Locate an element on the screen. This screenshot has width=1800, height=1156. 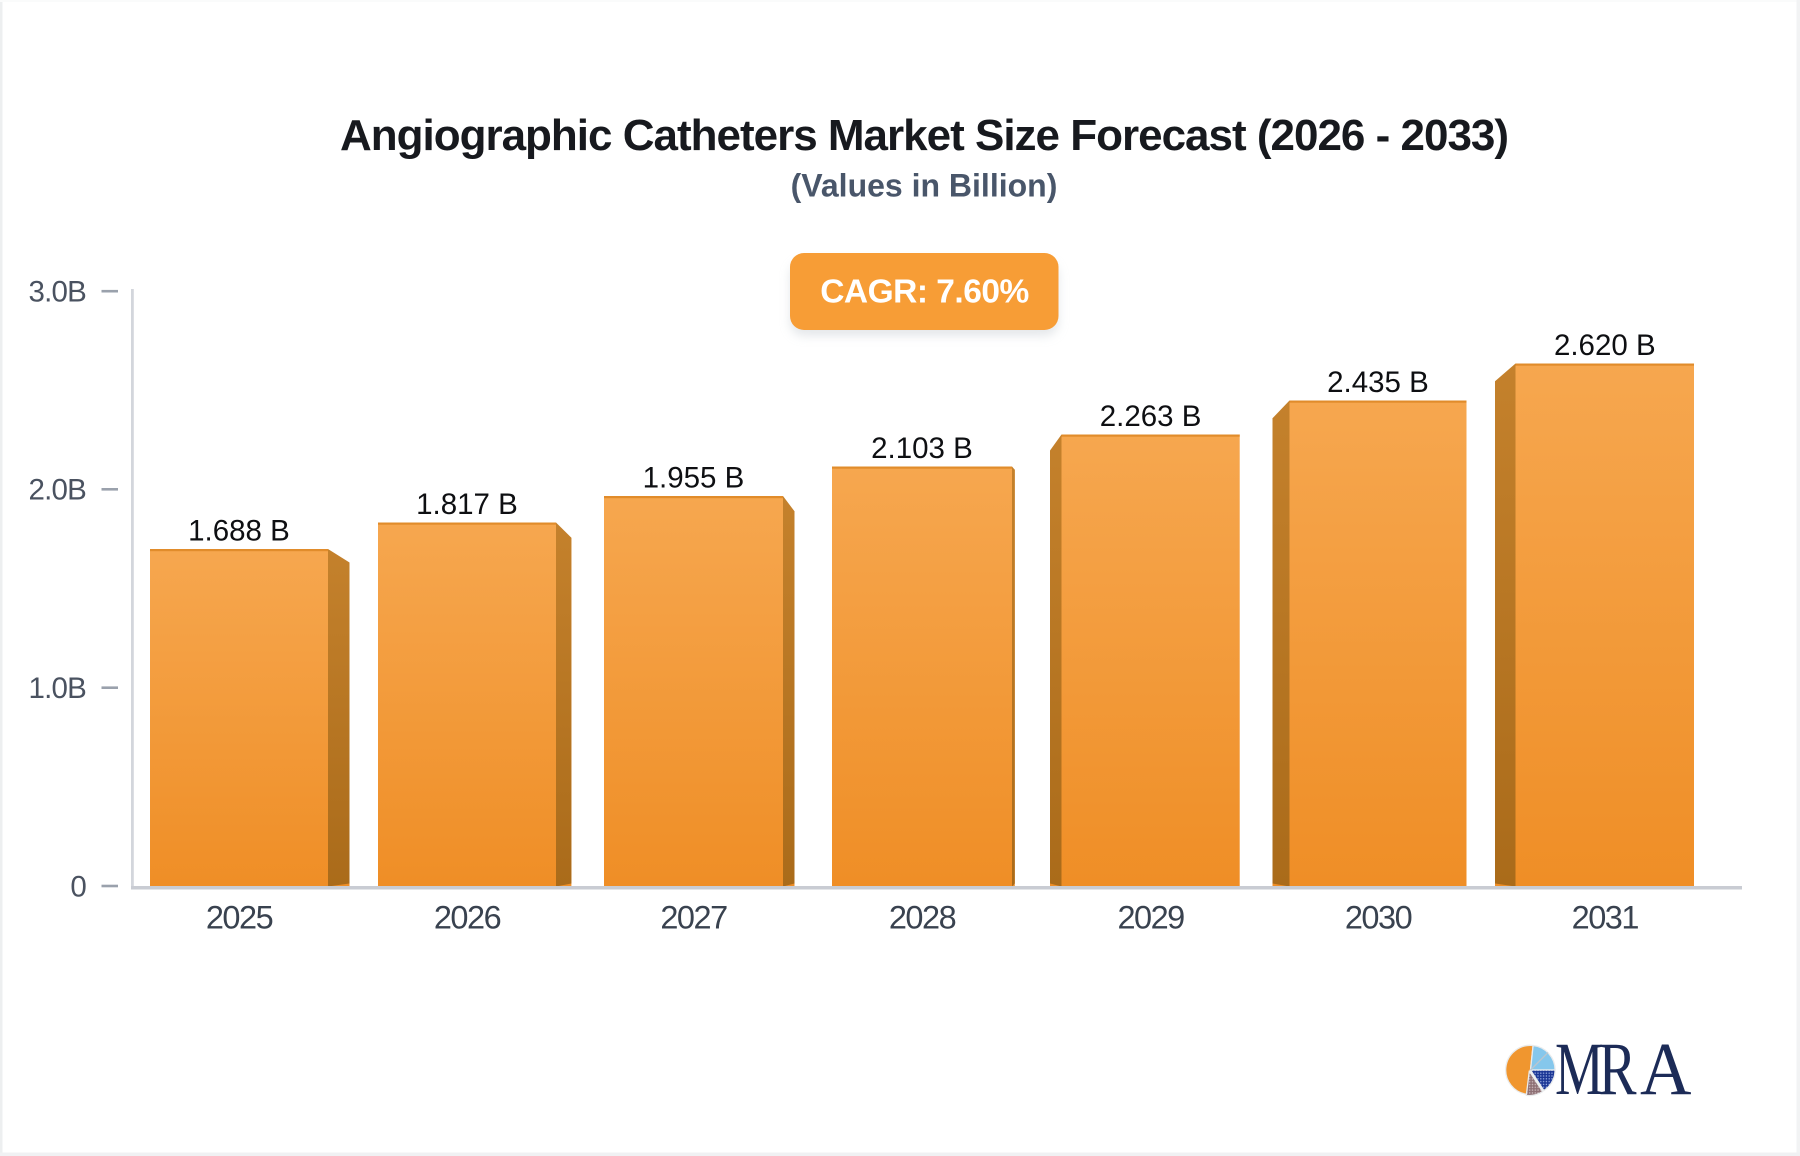
svg-text: 0 is located at coordinates (78, 886).